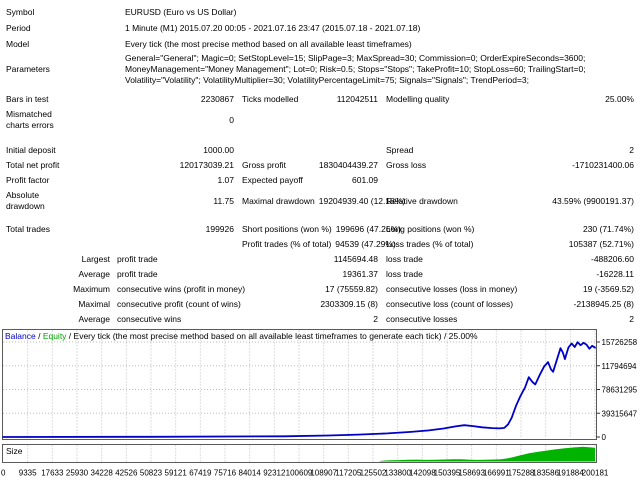 The width and height of the screenshot is (640, 480). I want to click on stat-label: Maximal, so click(94, 304).